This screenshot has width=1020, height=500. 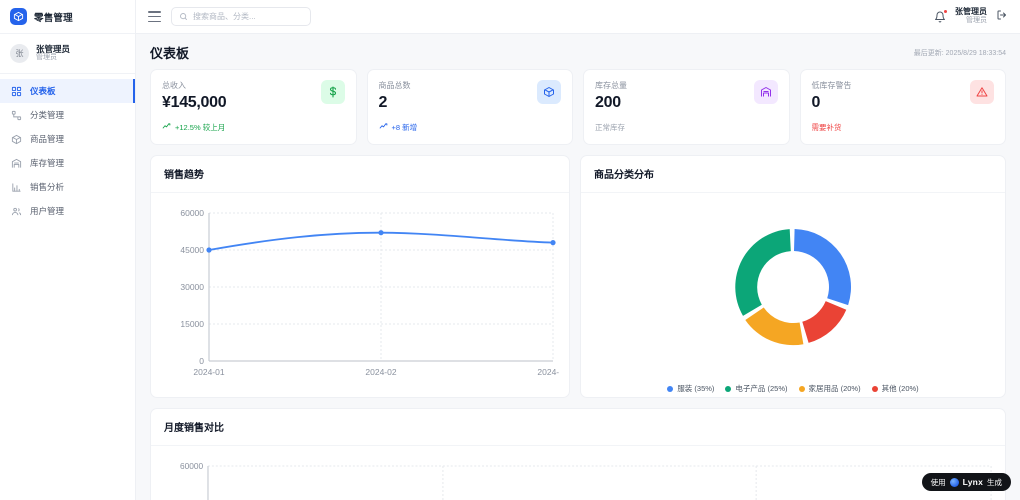 What do you see at coordinates (154, 16) in the screenshot?
I see `hamburger-icon` at bounding box center [154, 16].